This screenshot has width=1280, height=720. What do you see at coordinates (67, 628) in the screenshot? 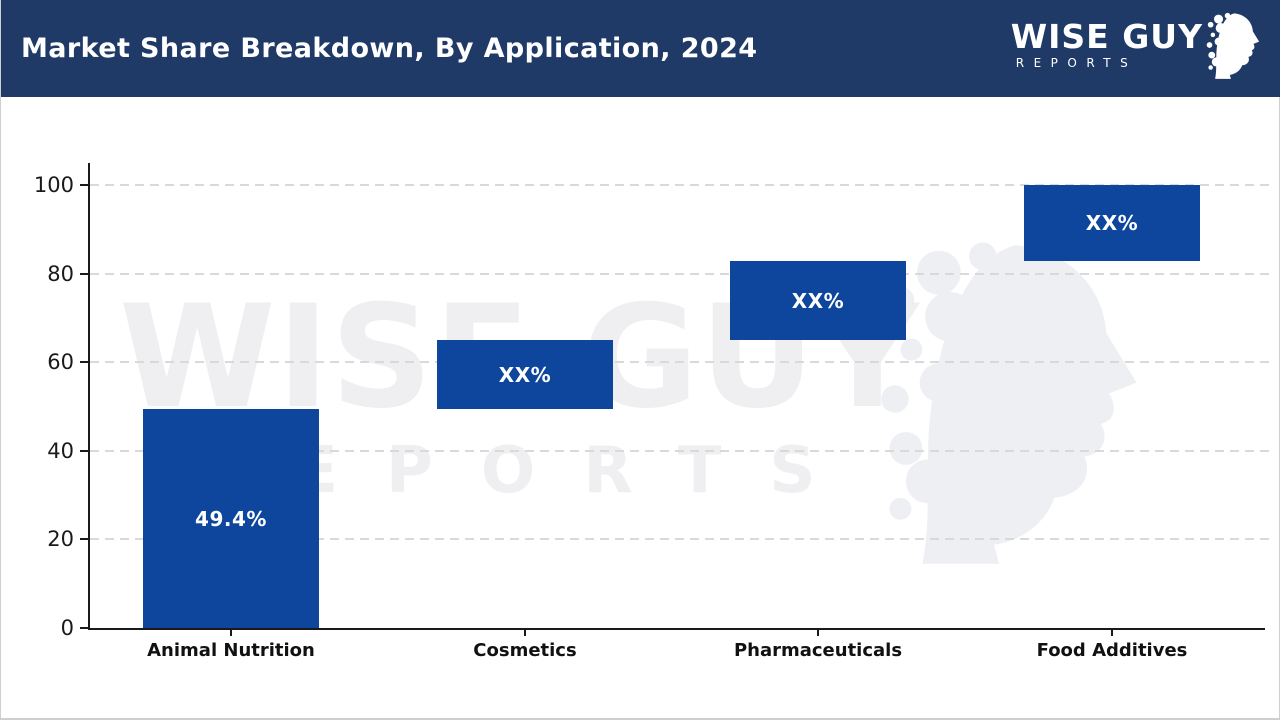
I see `y-tick-label: 0` at bounding box center [67, 628].